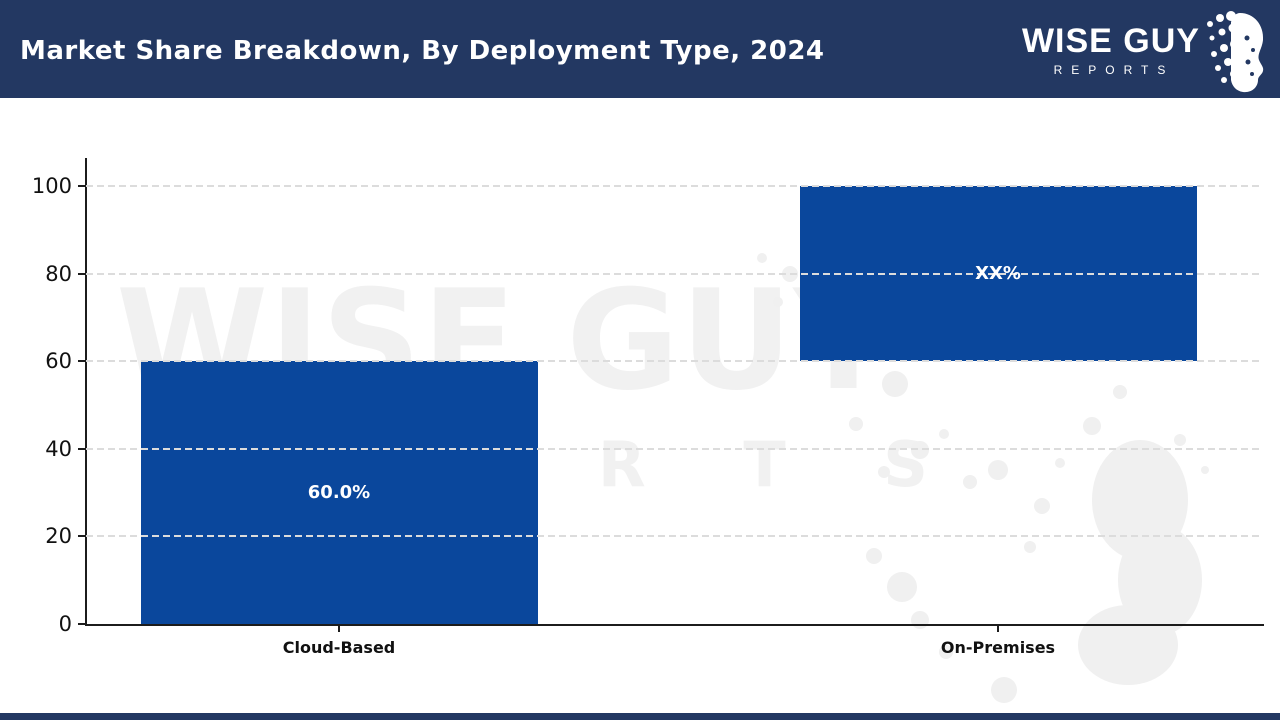  I want to click on bar-value-label-cloud-based: 60.0%, so click(339, 492).